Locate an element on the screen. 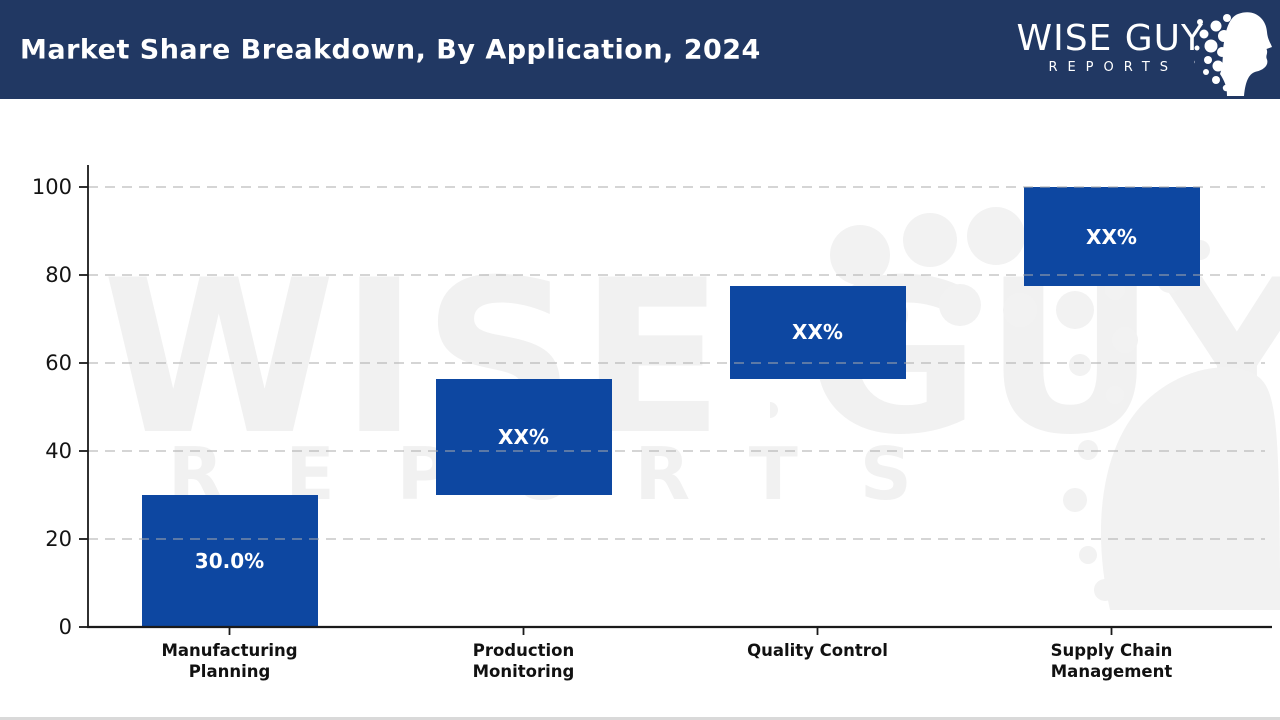 This screenshot has width=1280, height=720. waterfall-bar: 30.0% is located at coordinates (229, 561).